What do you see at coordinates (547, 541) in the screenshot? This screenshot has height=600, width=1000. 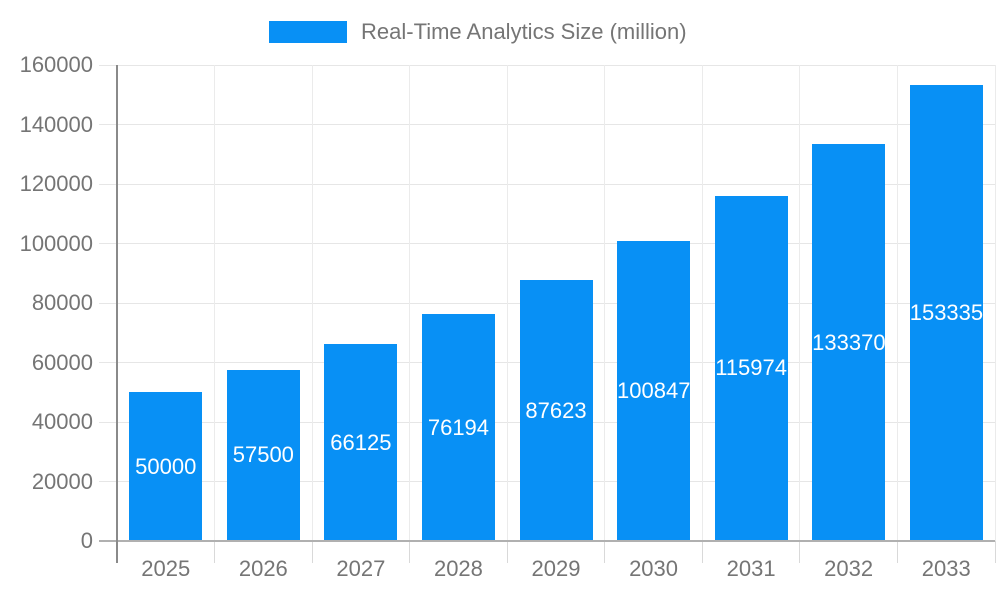 I see `x-axis-line` at bounding box center [547, 541].